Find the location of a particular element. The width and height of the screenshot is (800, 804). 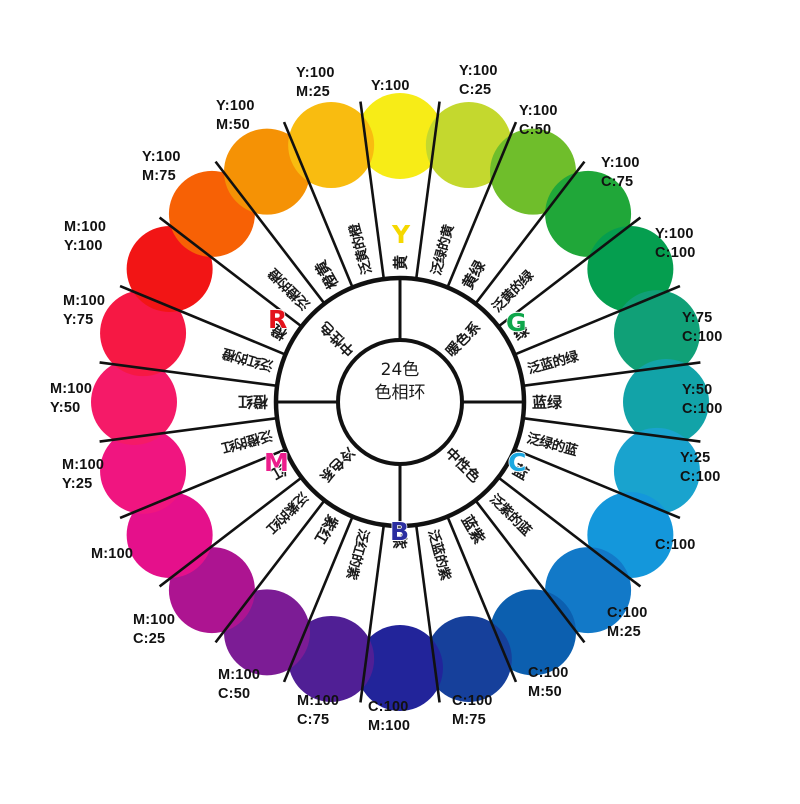

inner-ring-circle is located at coordinates (400, 402).